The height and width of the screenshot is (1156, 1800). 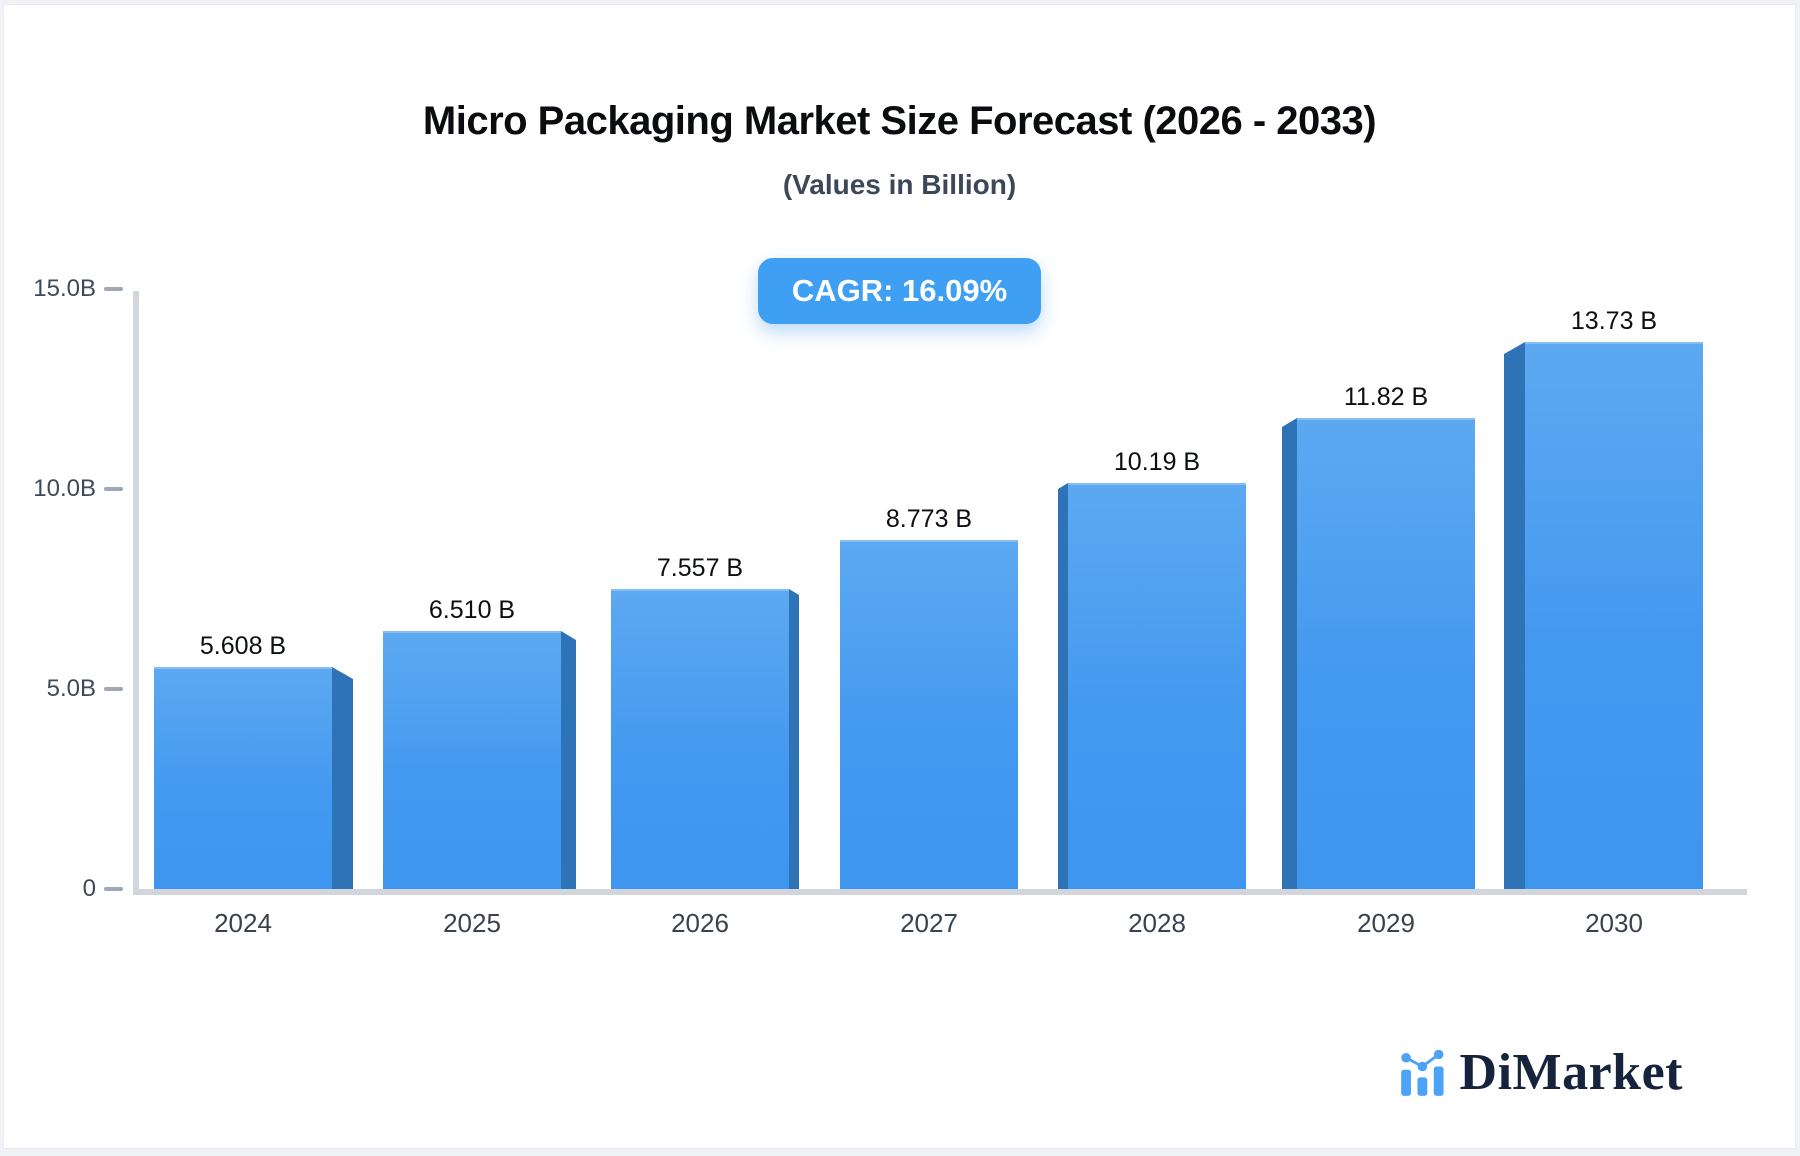 What do you see at coordinates (940, 892) in the screenshot?
I see `x-axis-baseline` at bounding box center [940, 892].